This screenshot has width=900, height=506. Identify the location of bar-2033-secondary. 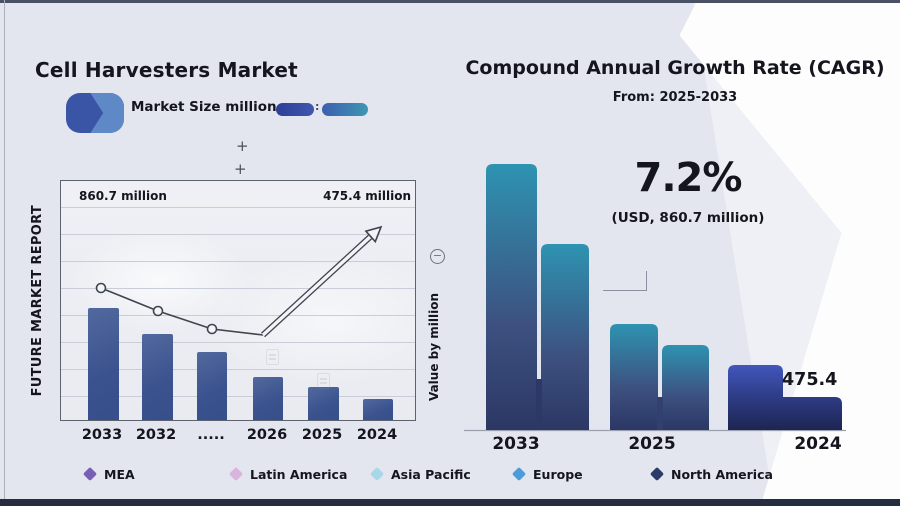
(565, 337).